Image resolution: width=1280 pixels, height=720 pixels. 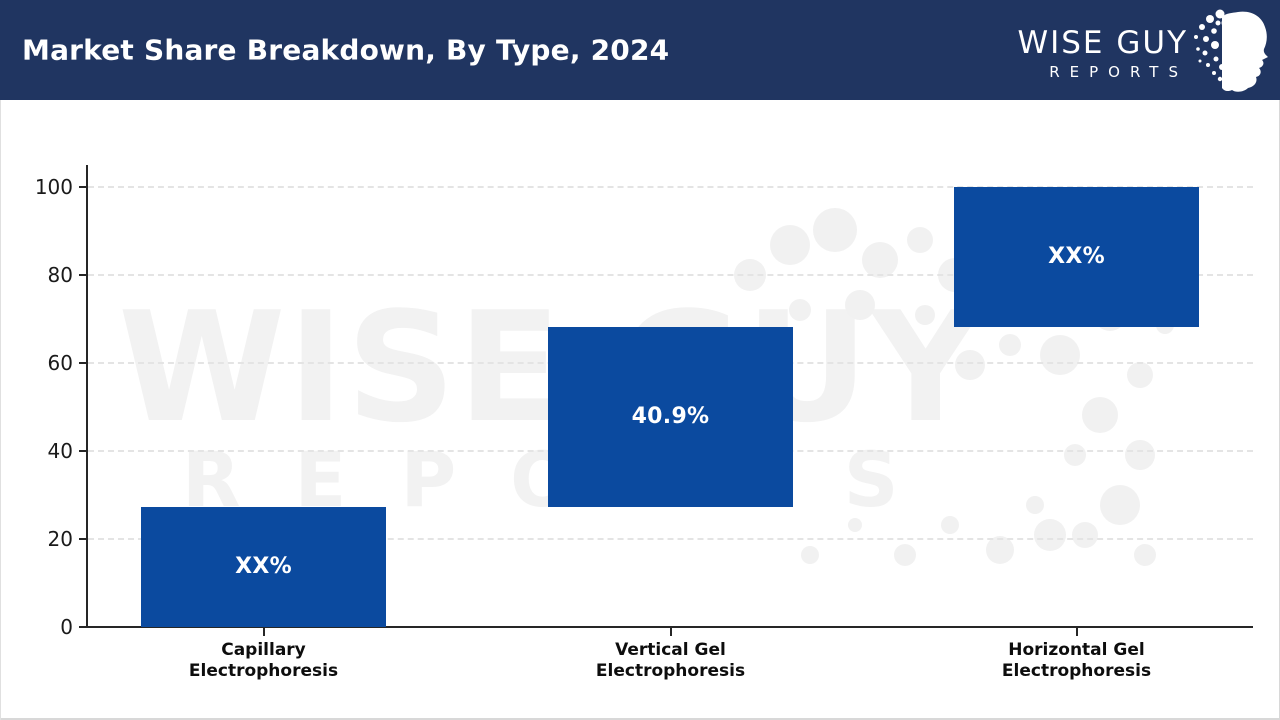 What do you see at coordinates (60, 275) in the screenshot?
I see `y-tick-label: 80` at bounding box center [60, 275].